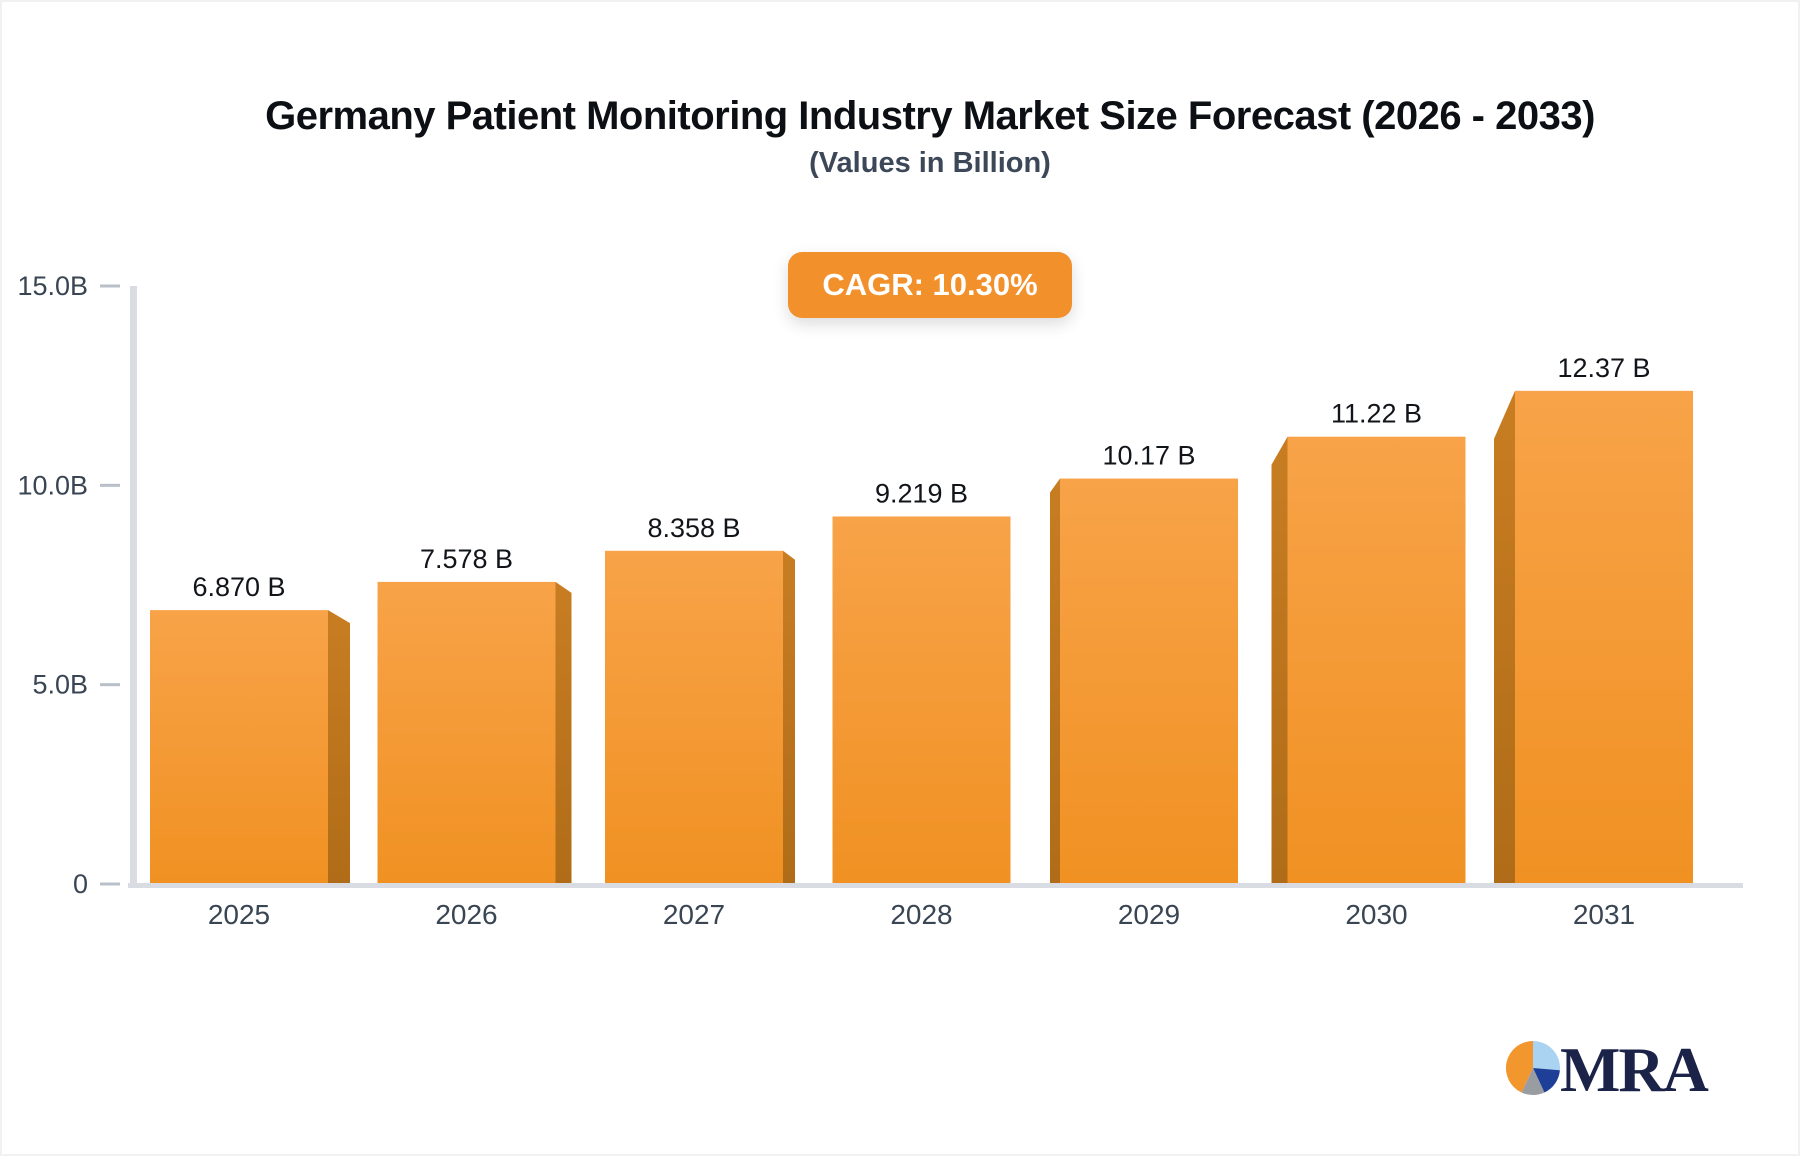 The image size is (1800, 1156). What do you see at coordinates (1603, 368) in the screenshot?
I see `bar-value-label: 12.37 B` at bounding box center [1603, 368].